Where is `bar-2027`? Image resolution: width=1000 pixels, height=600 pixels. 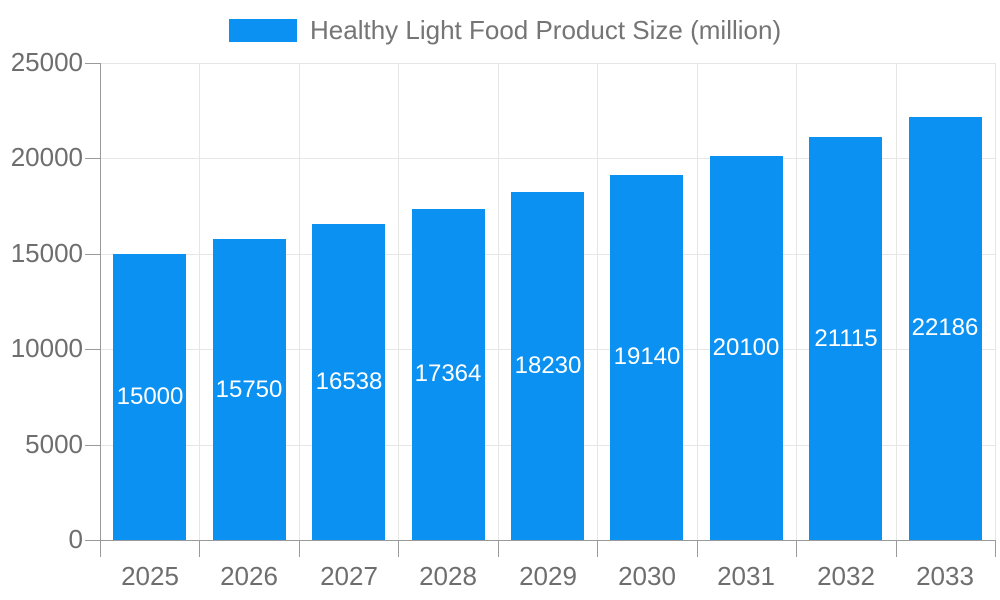
bar-2027 is located at coordinates (348, 382).